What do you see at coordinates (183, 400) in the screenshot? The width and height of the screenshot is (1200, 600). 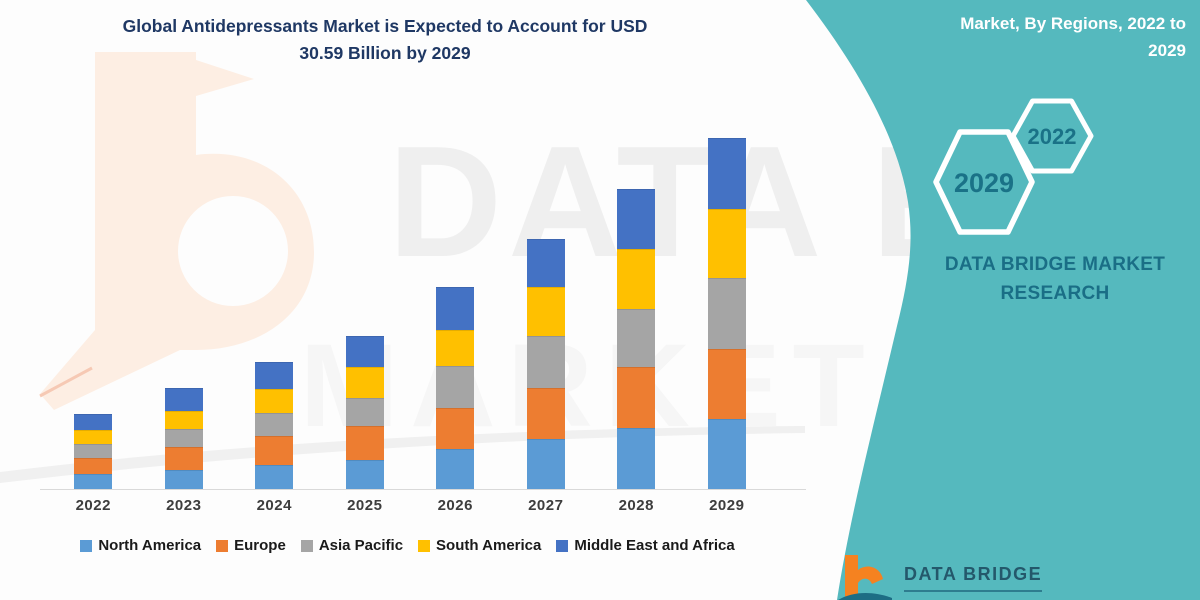 I see `segment-2023-middle-east-and-africa` at bounding box center [183, 400].